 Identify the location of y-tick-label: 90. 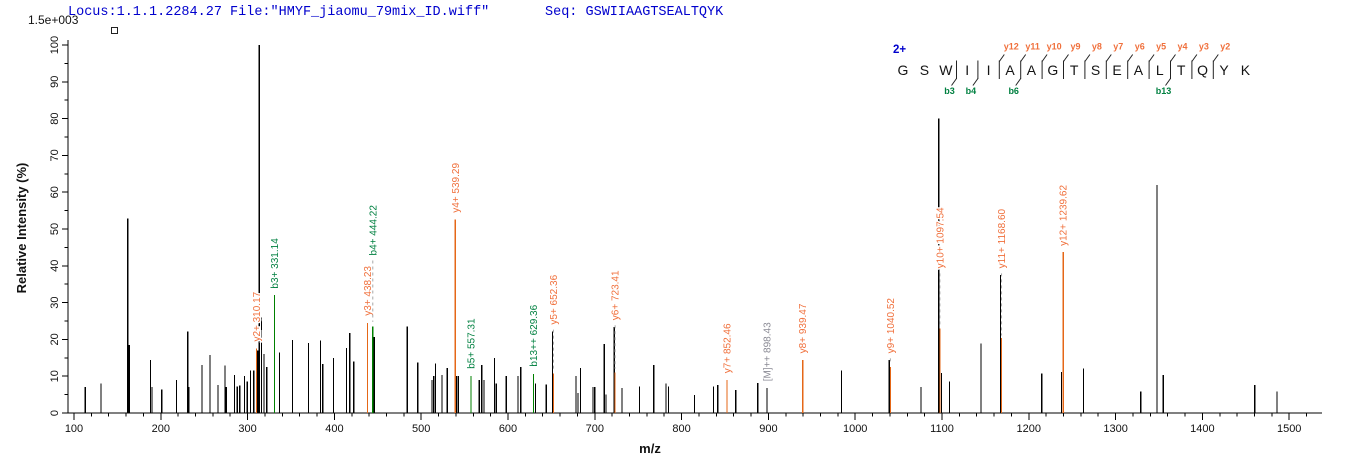
(55, 82).